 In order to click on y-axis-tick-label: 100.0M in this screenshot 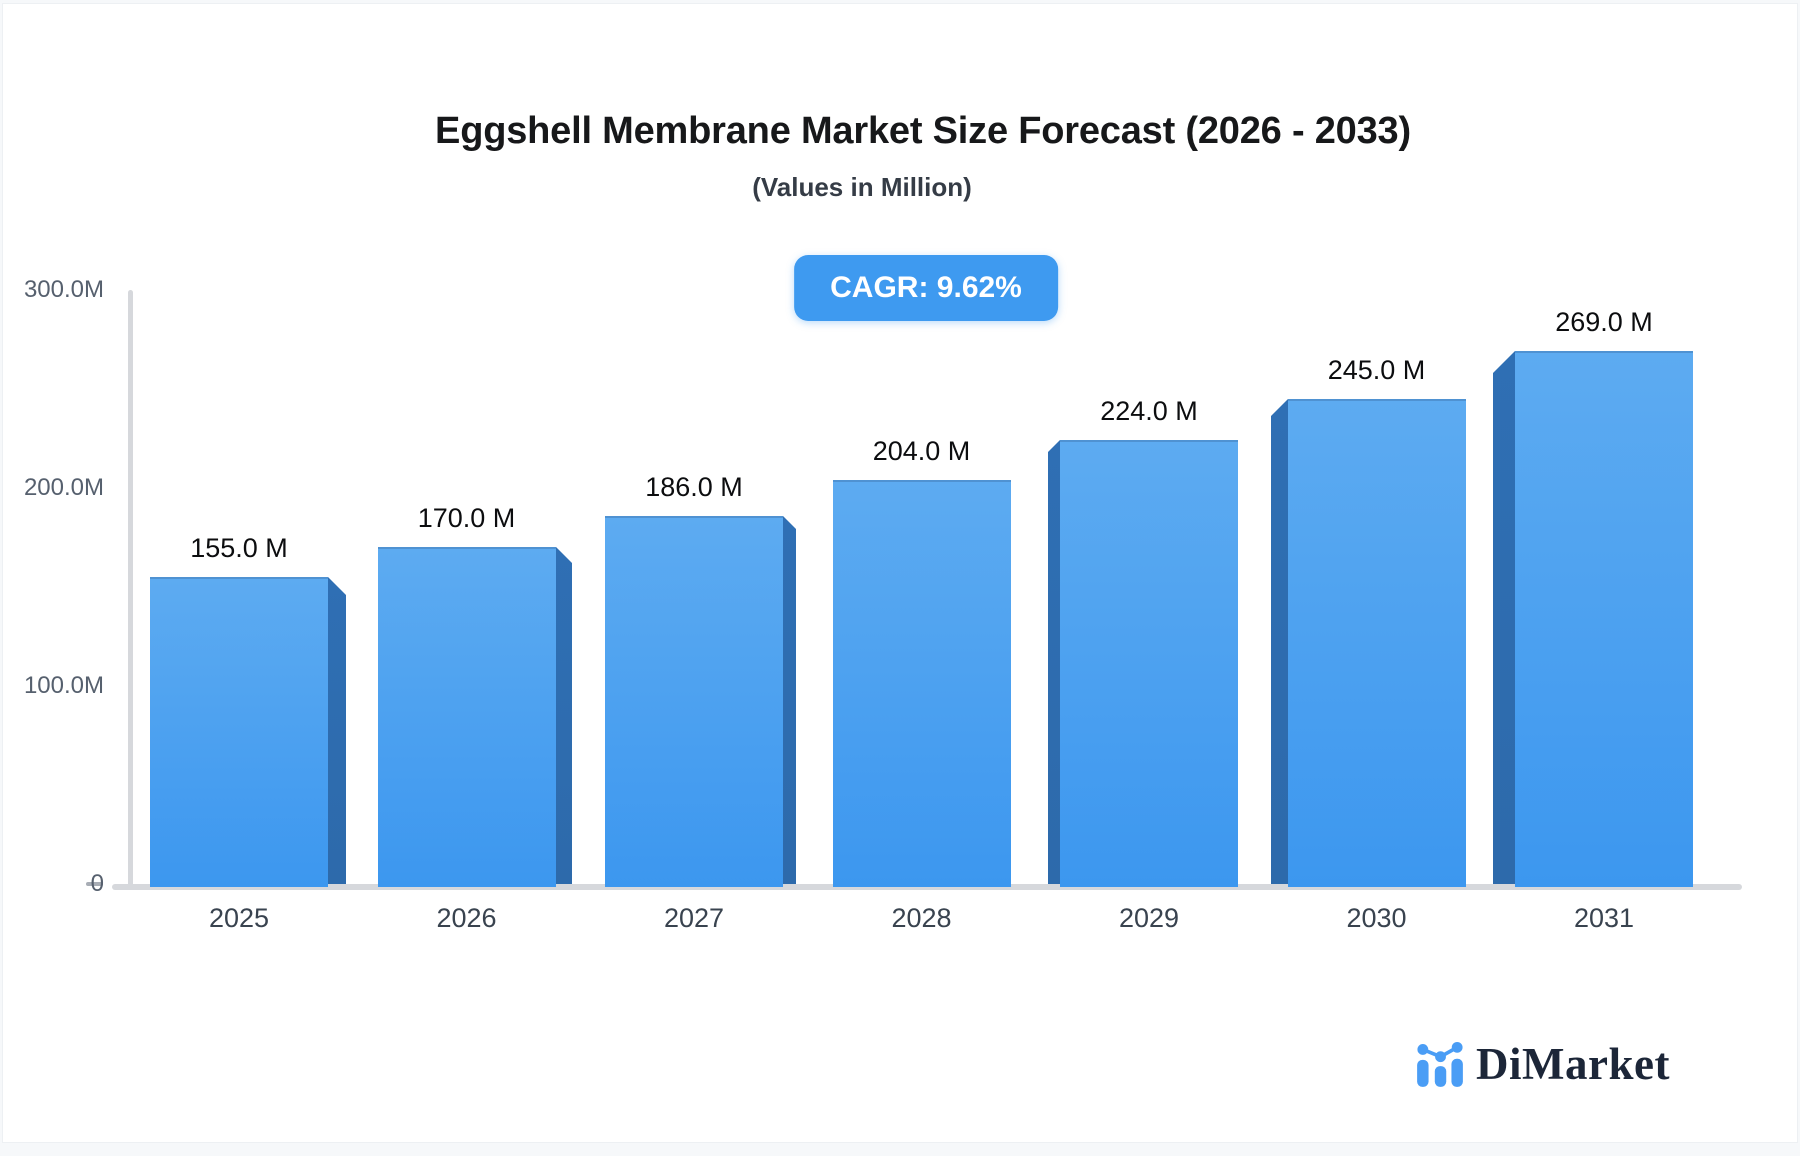, I will do `click(63, 685)`.